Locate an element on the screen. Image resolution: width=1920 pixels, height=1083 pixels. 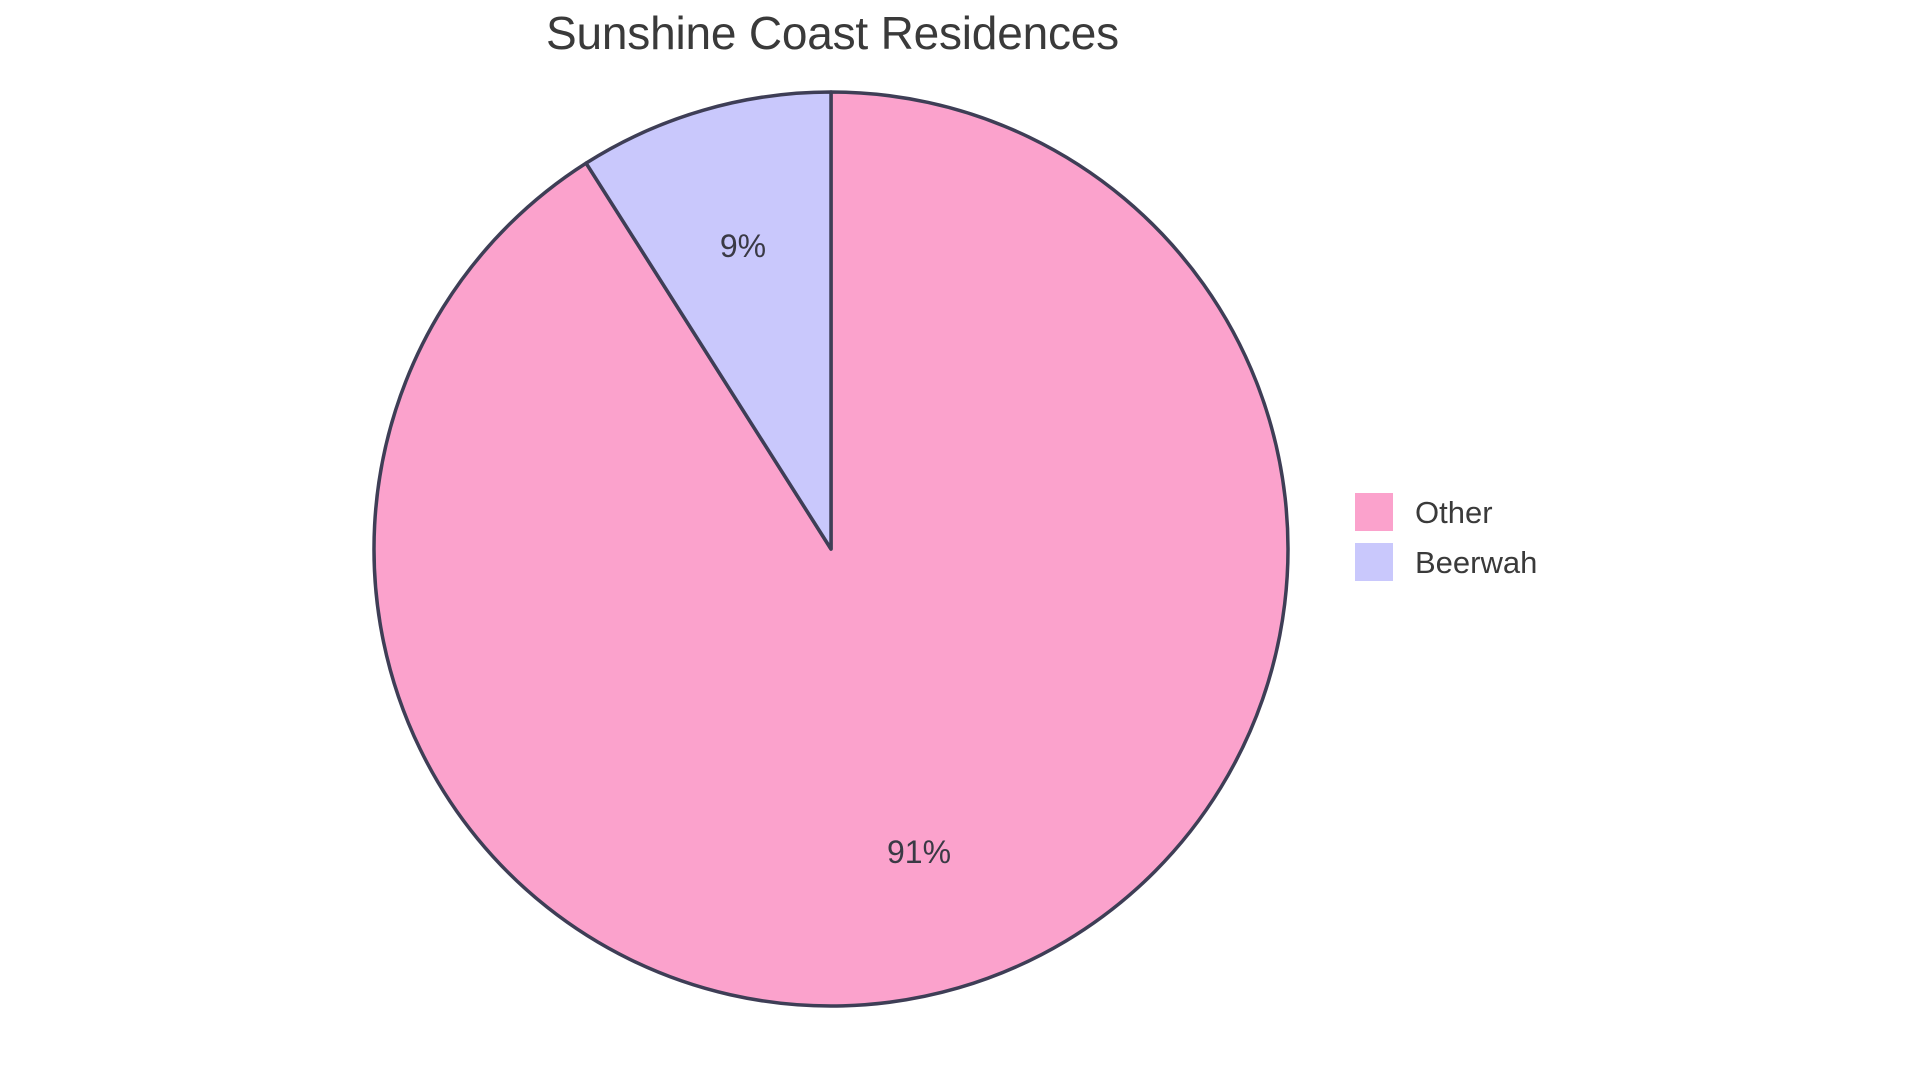
slice-label-beerwah: 9% is located at coordinates (743, 246).